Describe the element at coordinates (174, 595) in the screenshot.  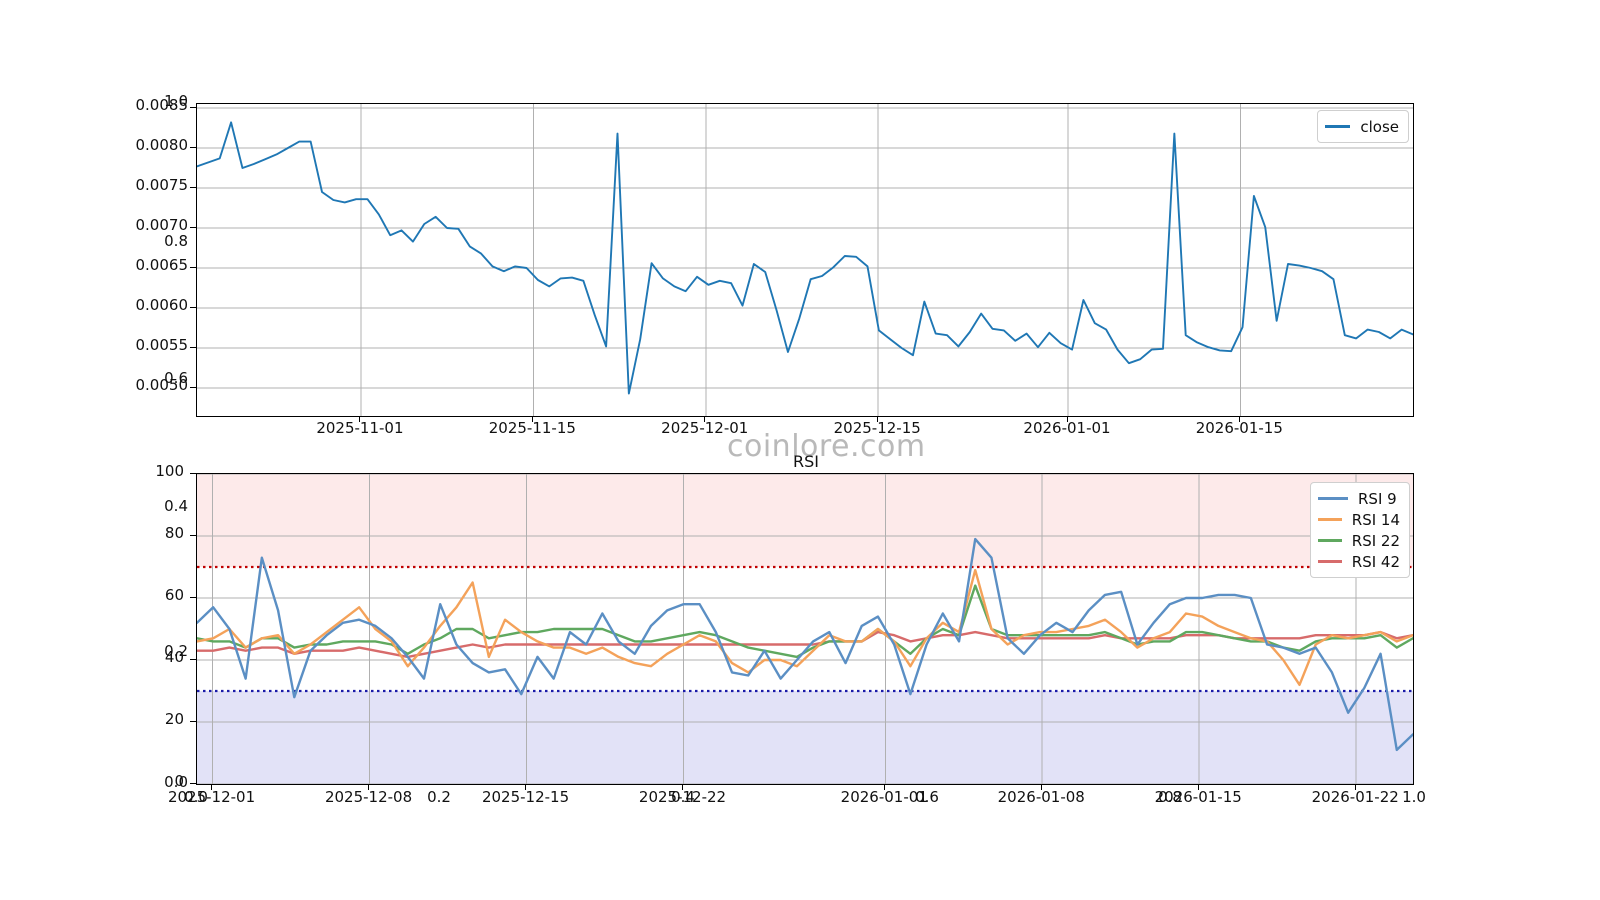
I see `rsi-y-tick-label: 60` at that location.